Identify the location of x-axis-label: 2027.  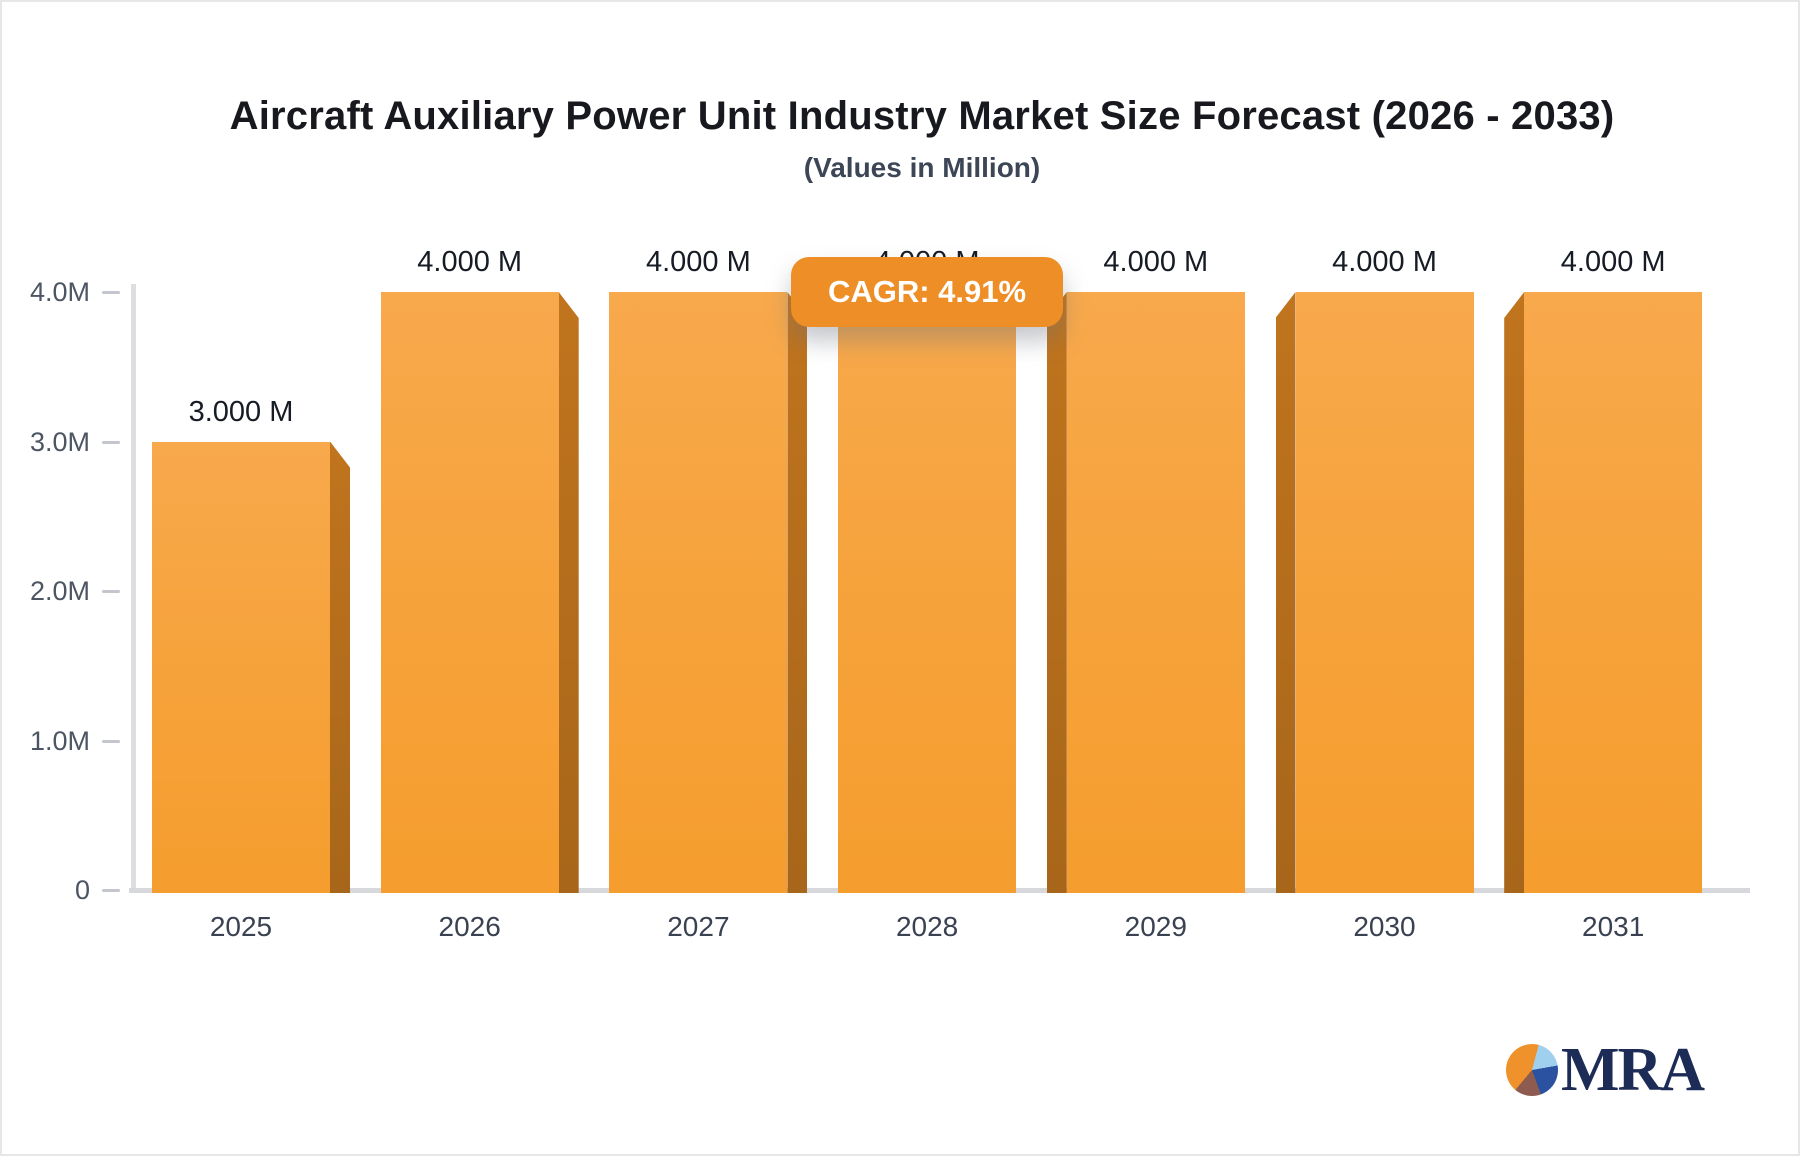
(698, 926).